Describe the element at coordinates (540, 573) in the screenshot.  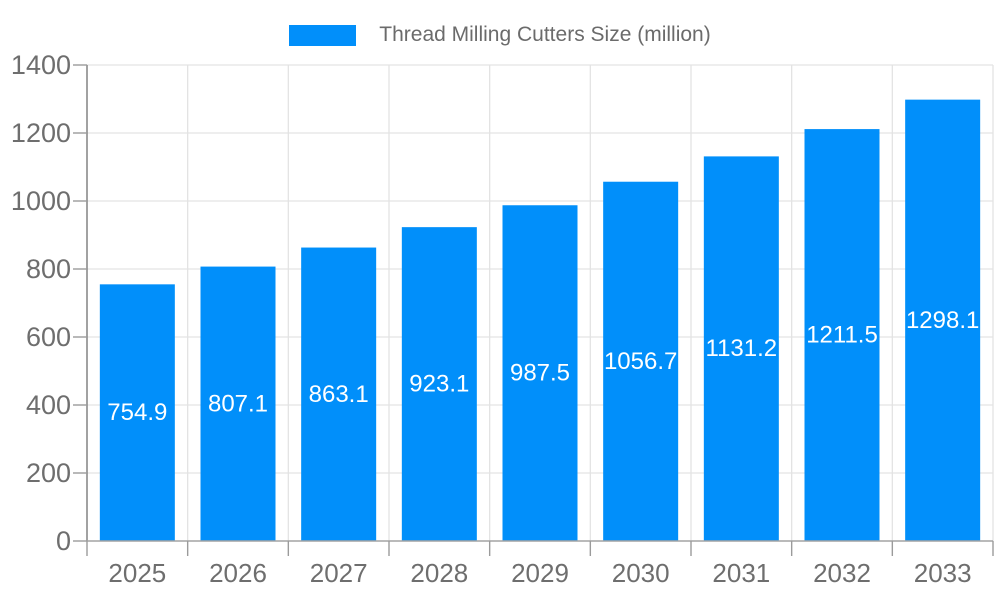
I see `x-axis-label: 2029` at that location.